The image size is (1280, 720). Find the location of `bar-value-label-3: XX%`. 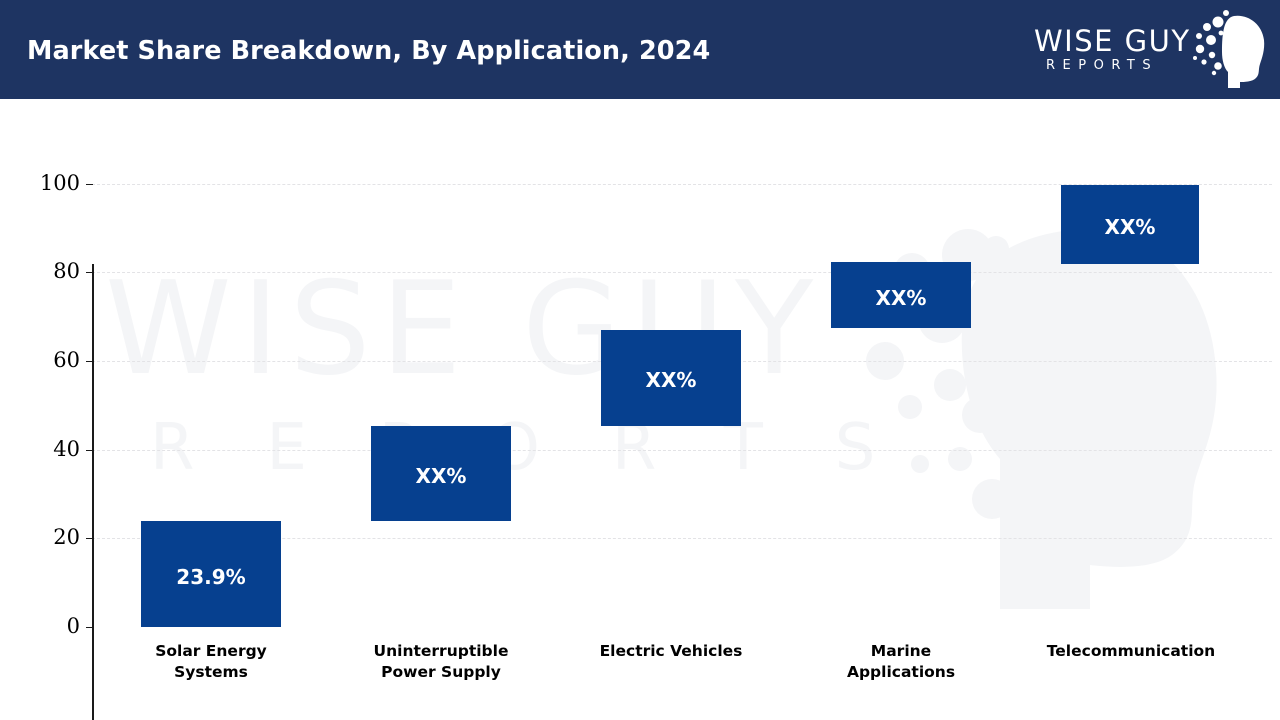

bar-value-label-3: XX% is located at coordinates (671, 380).